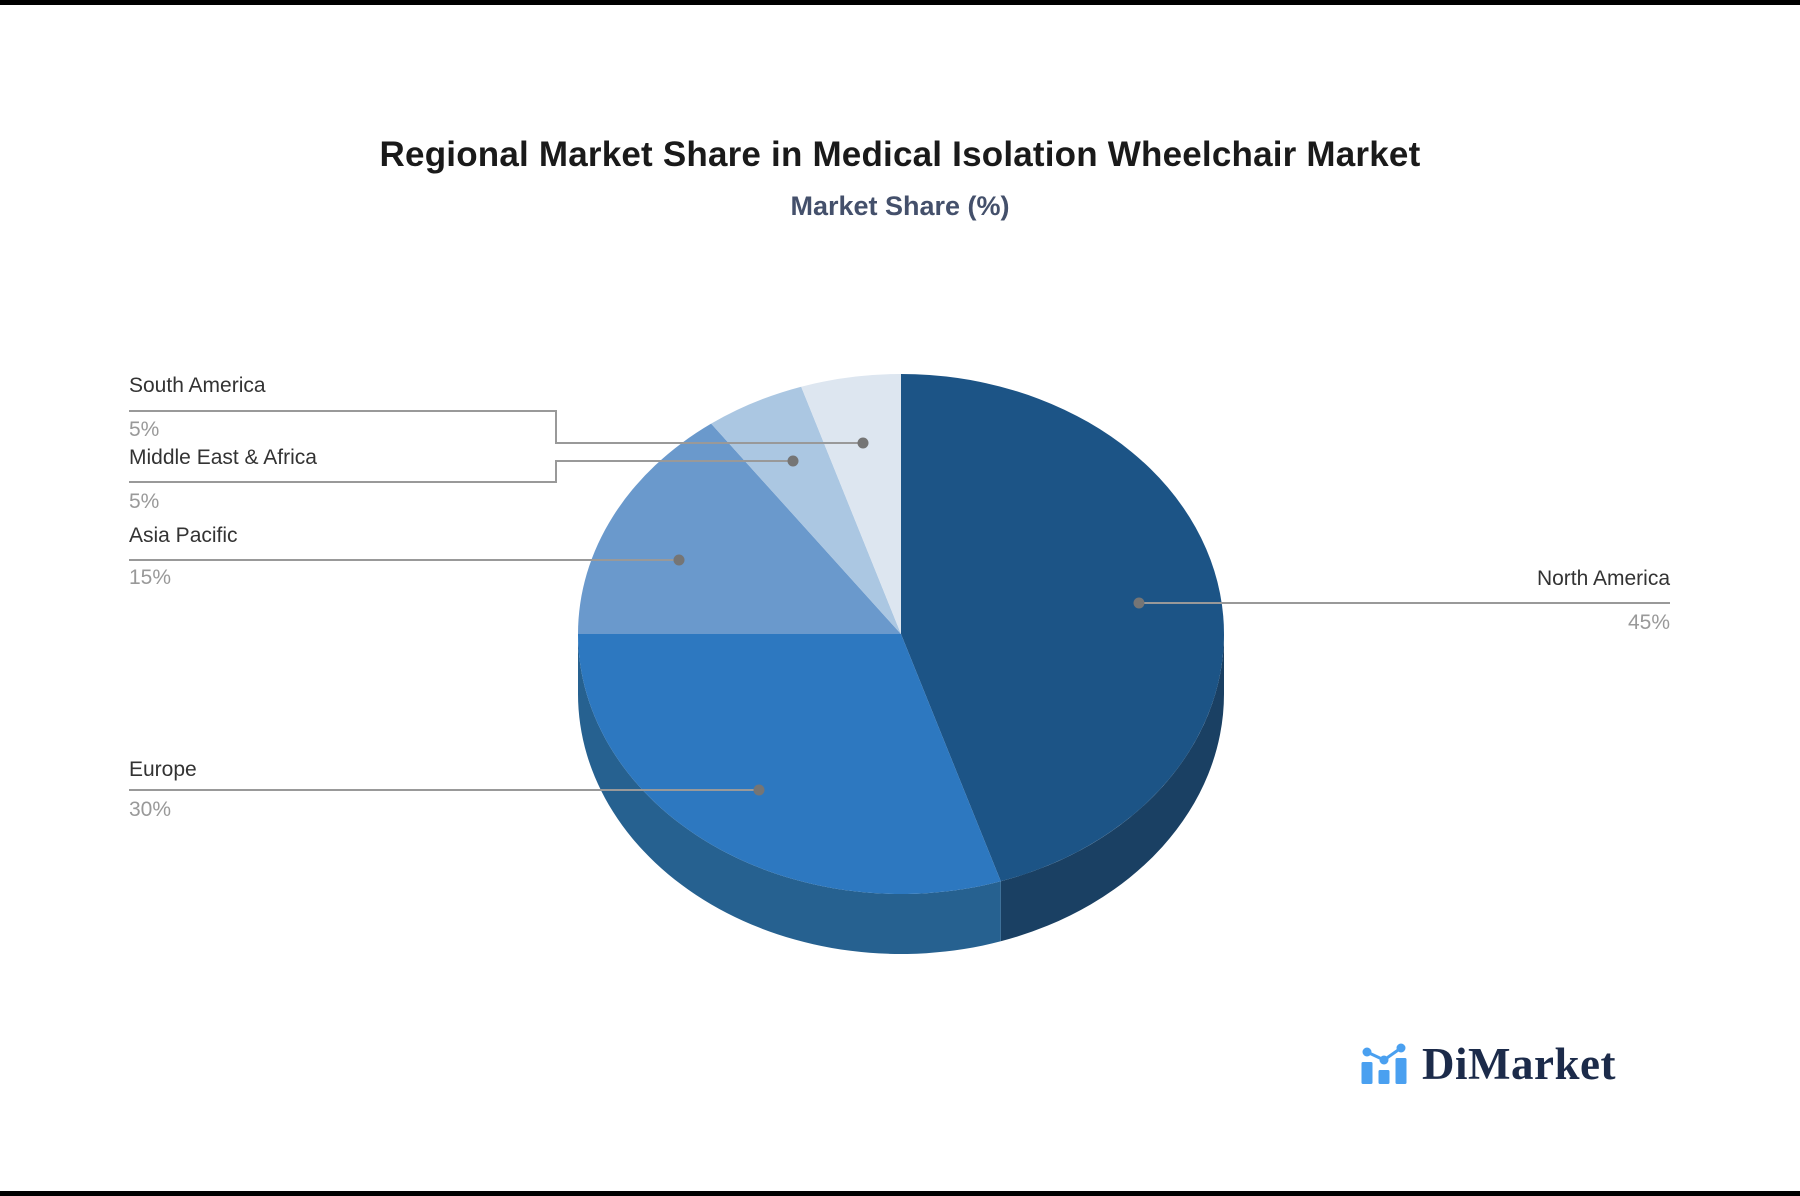 This screenshot has width=1800, height=1196. I want to click on pie-slice-middle-east-africa, so click(806, 510).